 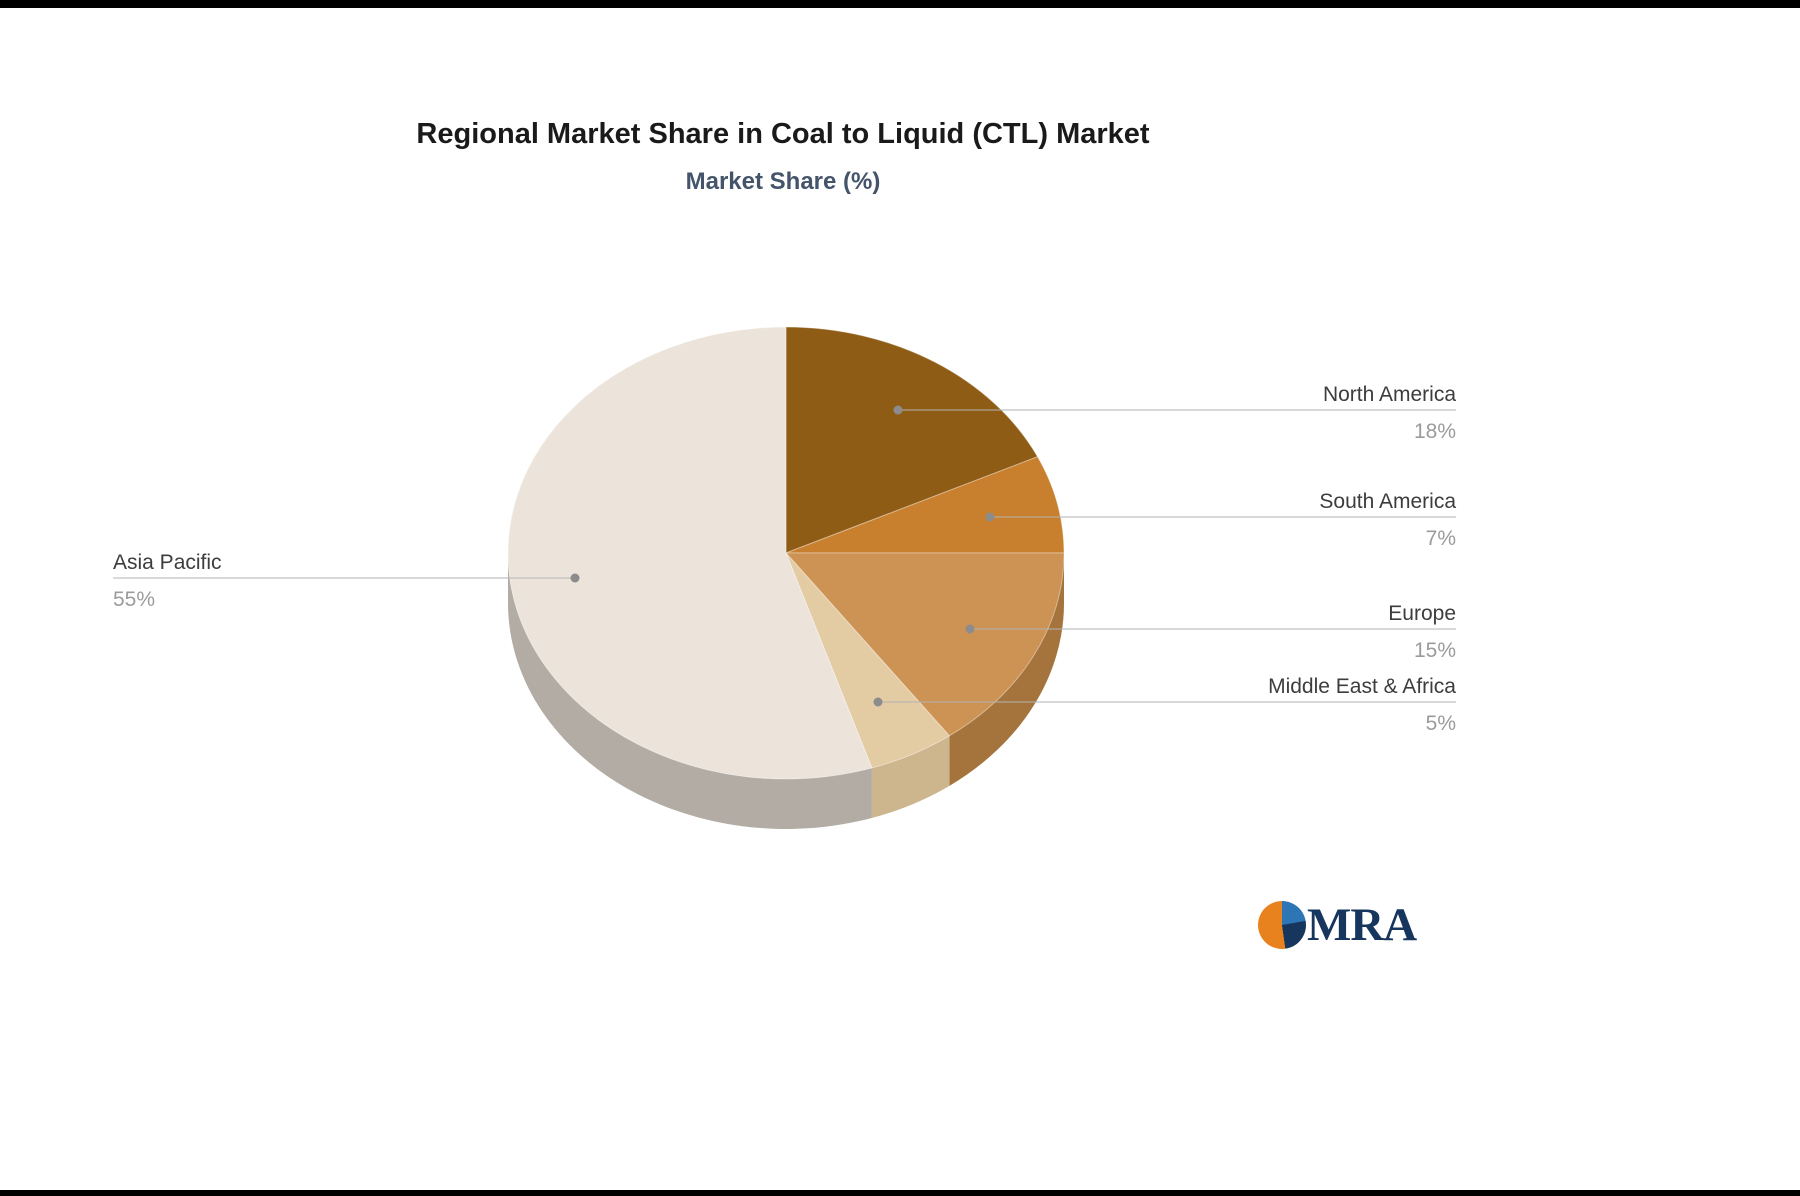 I want to click on slice-label-asia-pacific: Asia Pacific, so click(x=167, y=562).